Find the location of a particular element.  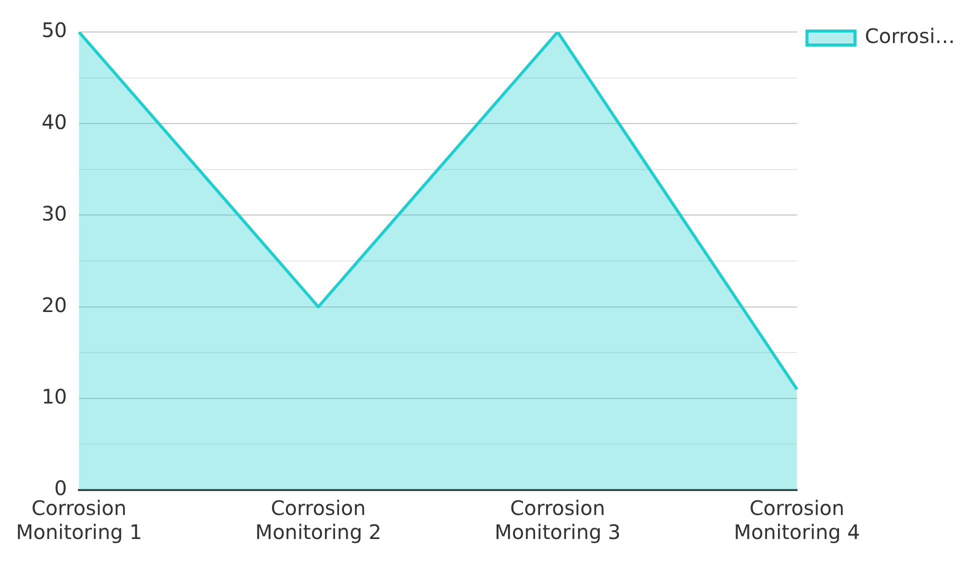

y-tick-label: 10 is located at coordinates (55, 396).